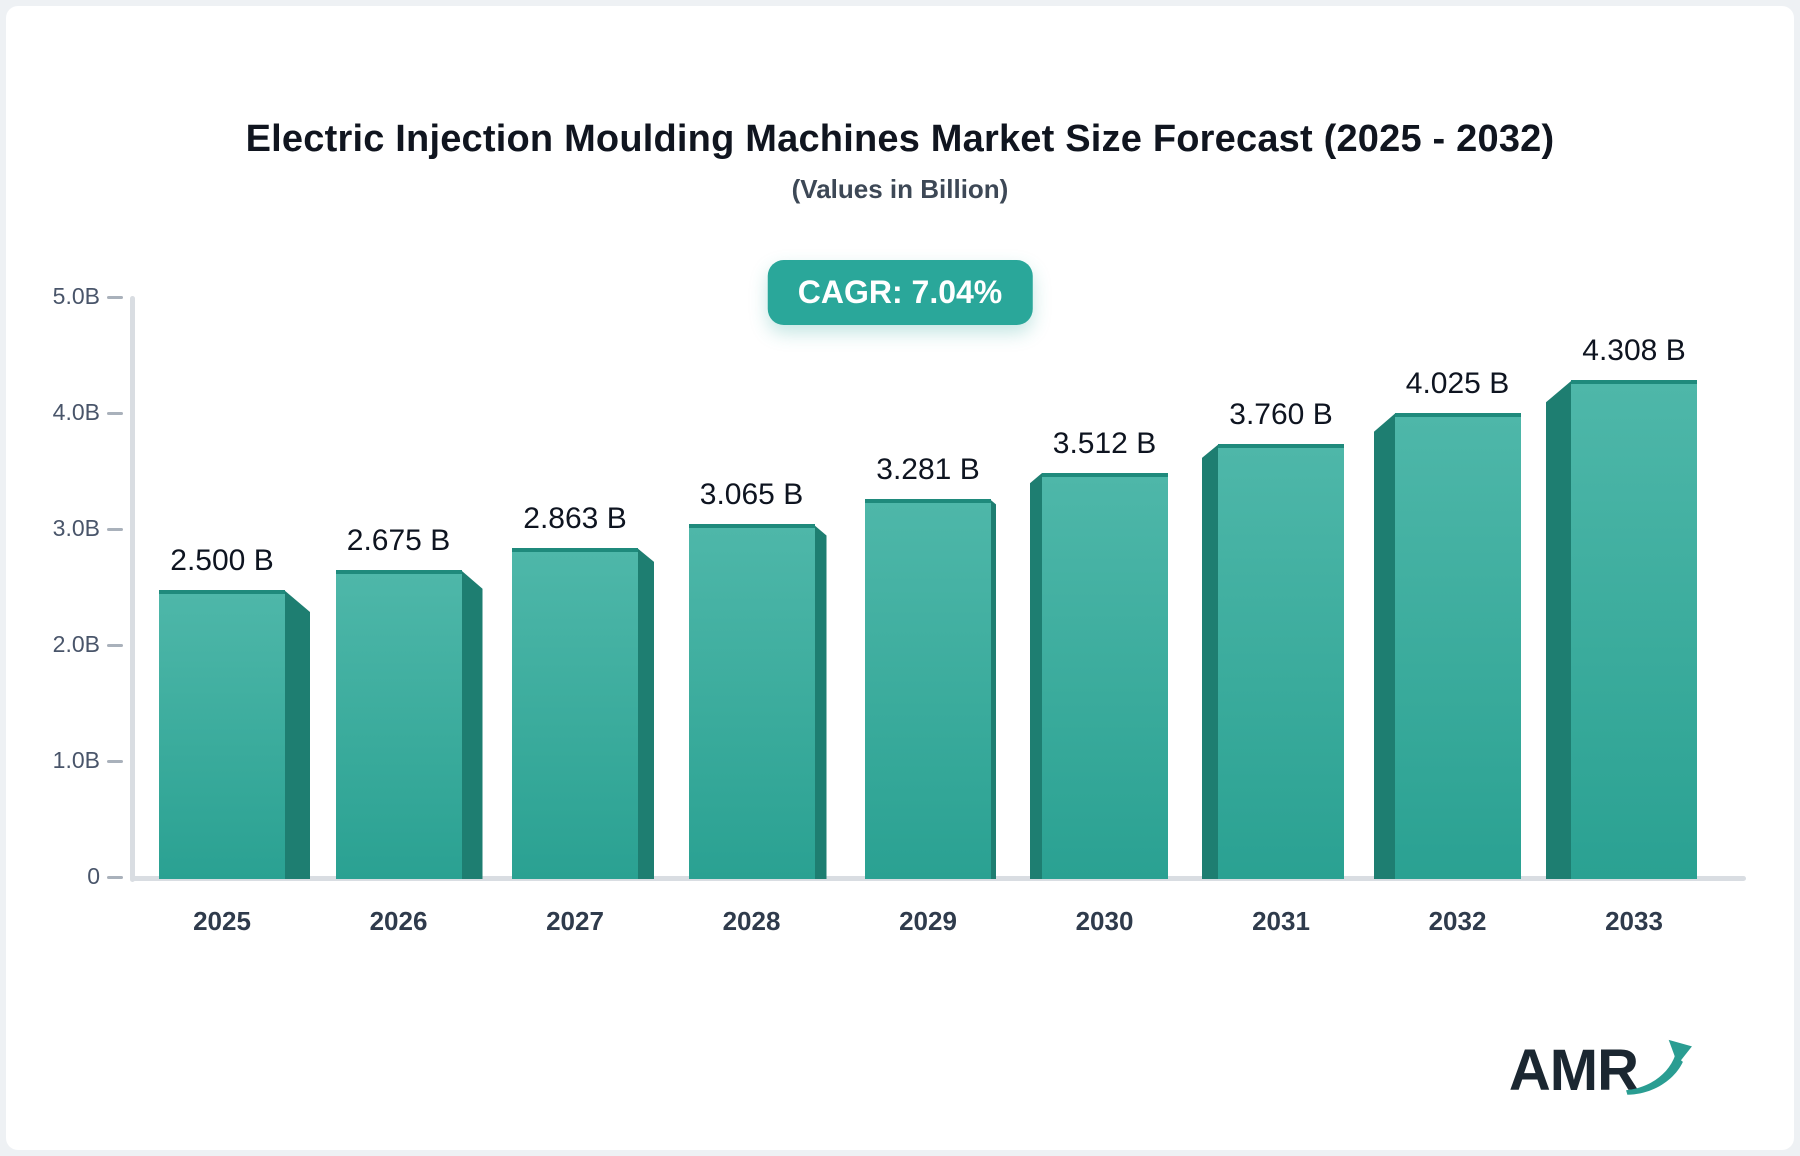  Describe the element at coordinates (751, 701) in the screenshot. I see `bar-2028` at that location.